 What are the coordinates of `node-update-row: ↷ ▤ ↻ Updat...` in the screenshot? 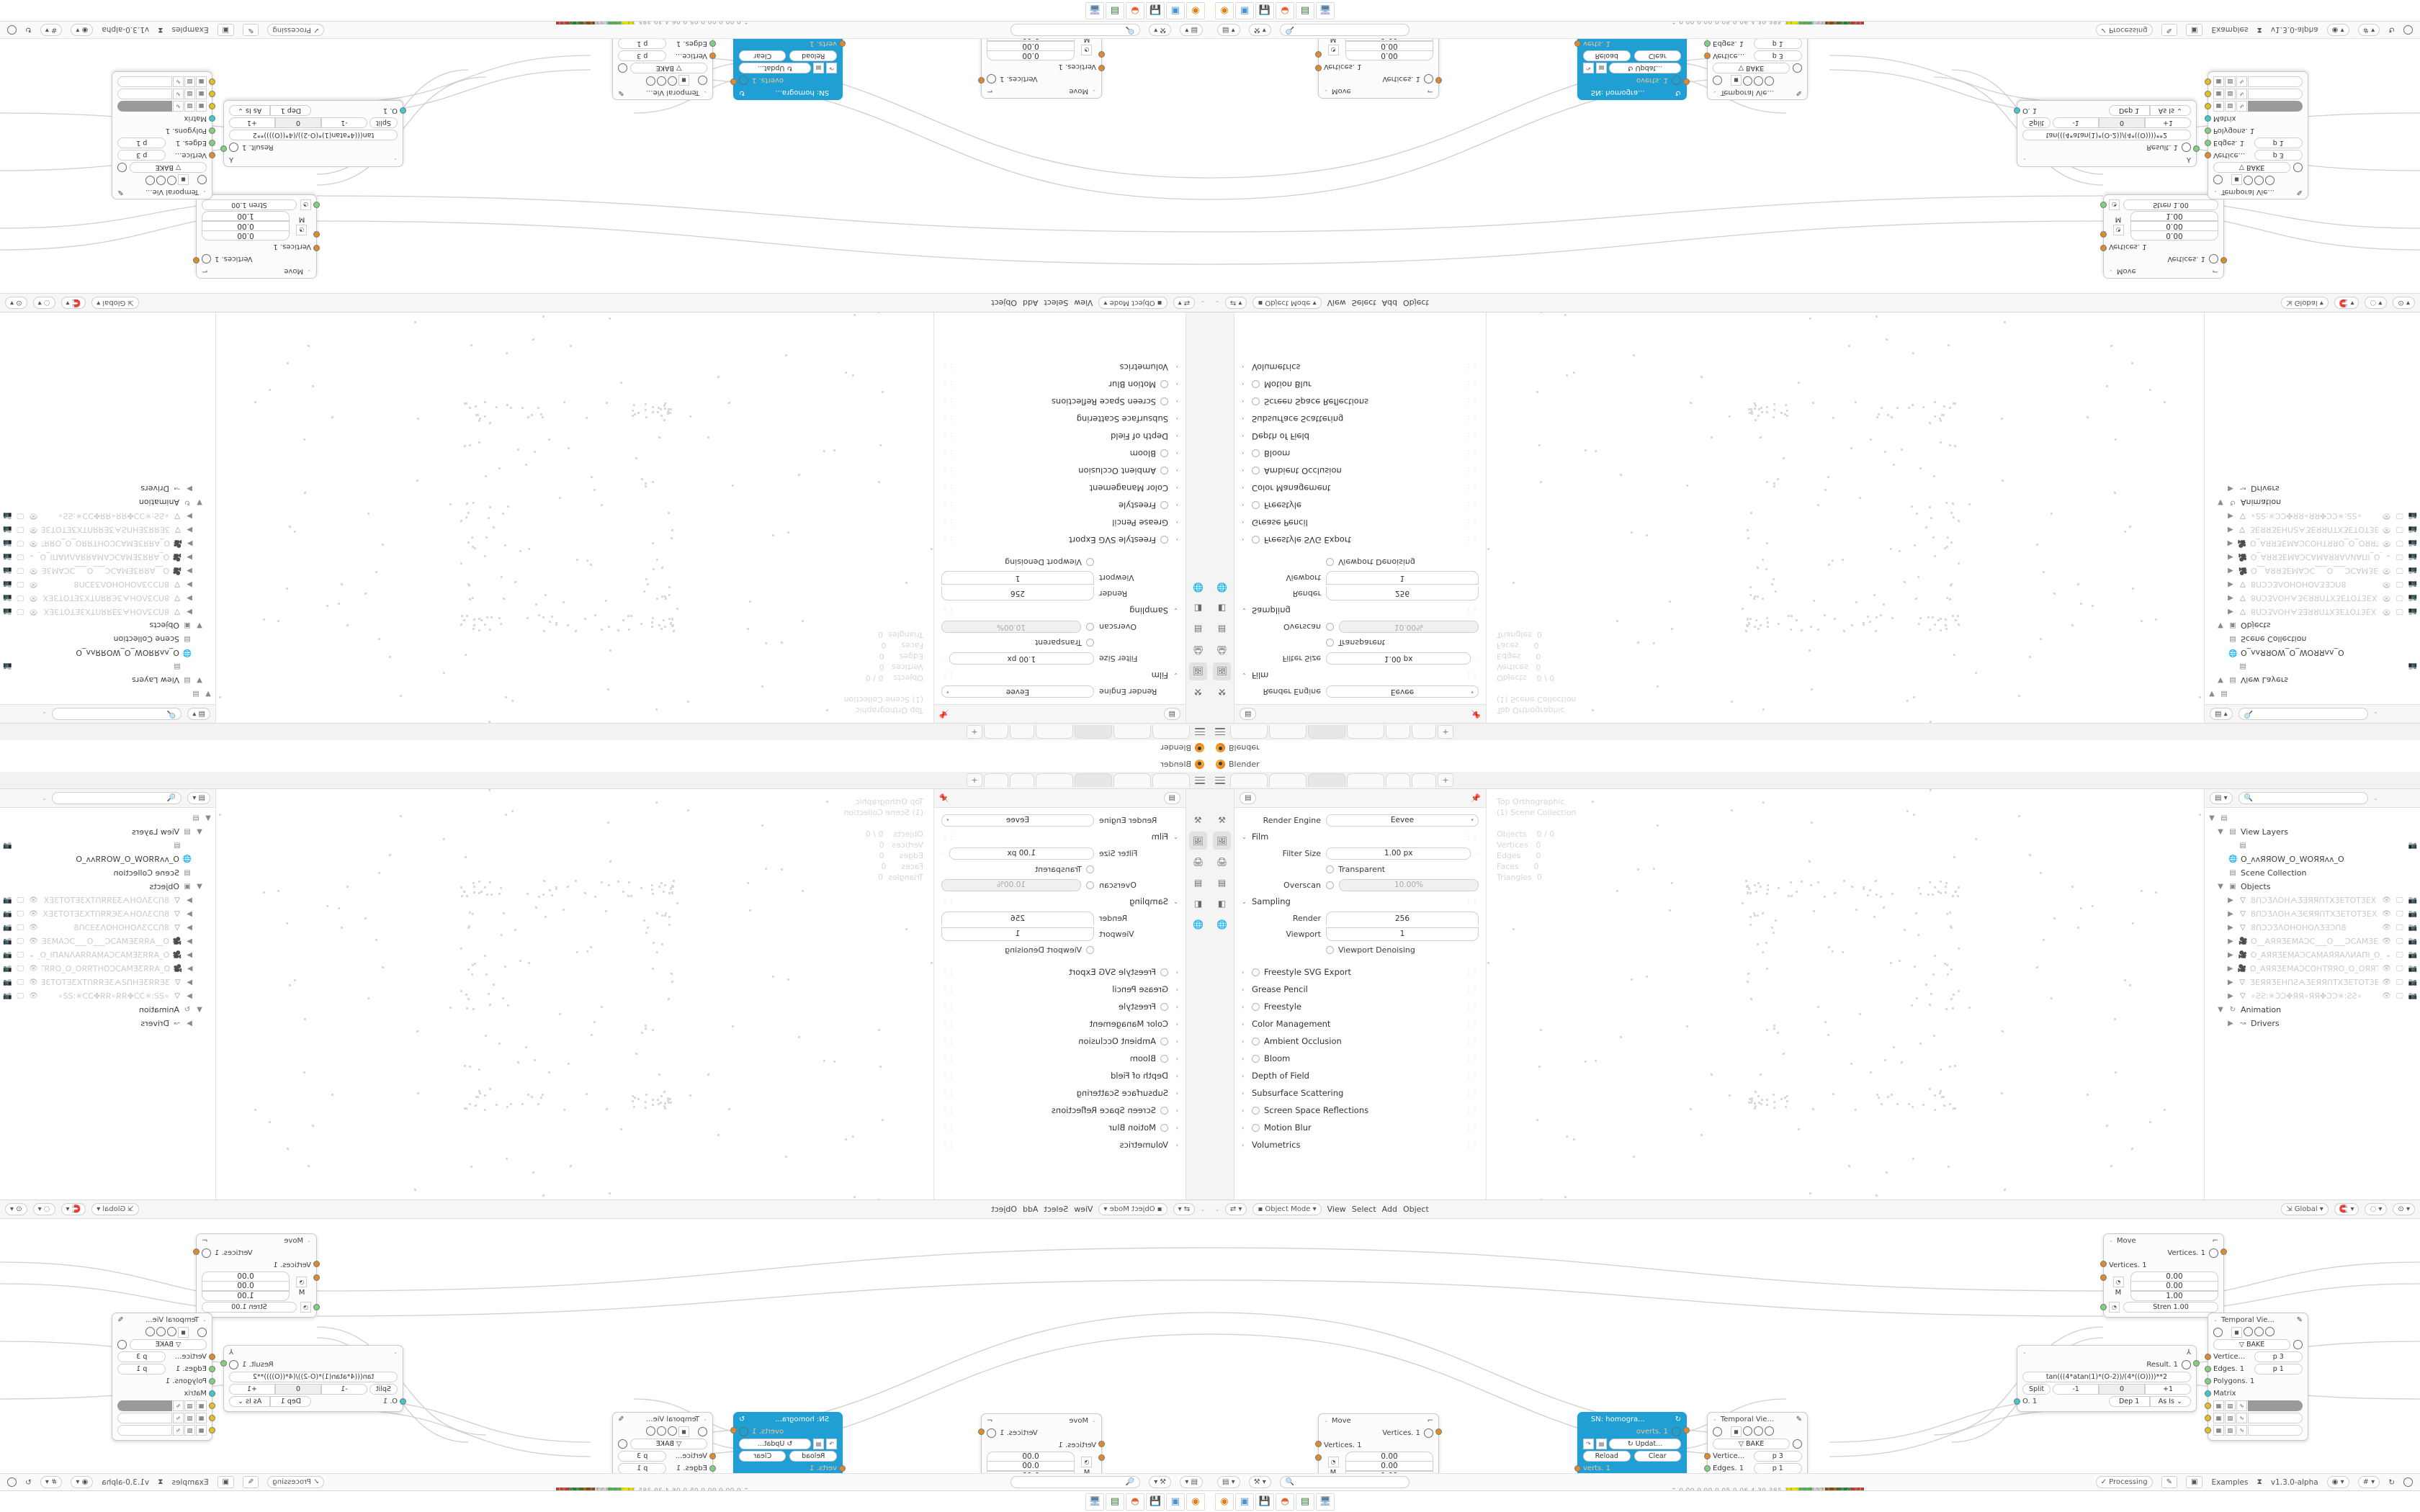 It's located at (788, 1444).